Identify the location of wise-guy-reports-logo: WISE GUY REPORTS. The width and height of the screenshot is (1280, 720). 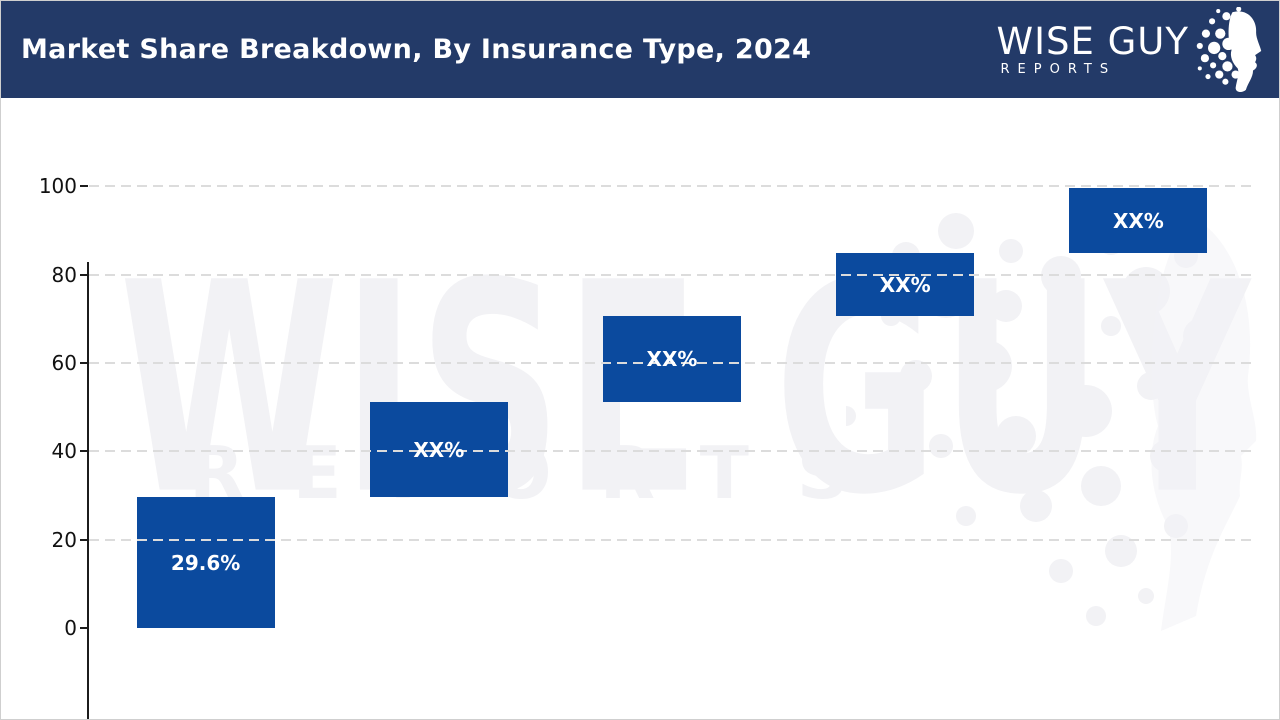
(1133, 50).